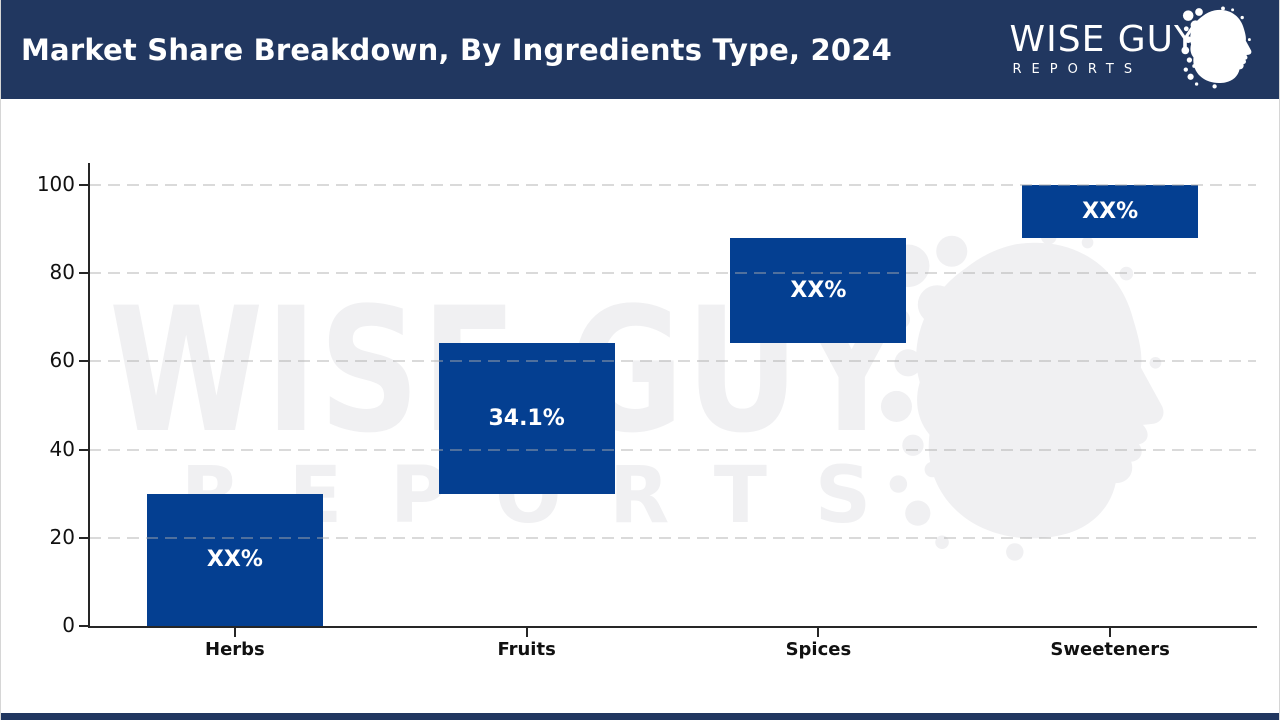 This screenshot has height=720, width=1280. I want to click on y-tick-label-20: 20, so click(62, 536).